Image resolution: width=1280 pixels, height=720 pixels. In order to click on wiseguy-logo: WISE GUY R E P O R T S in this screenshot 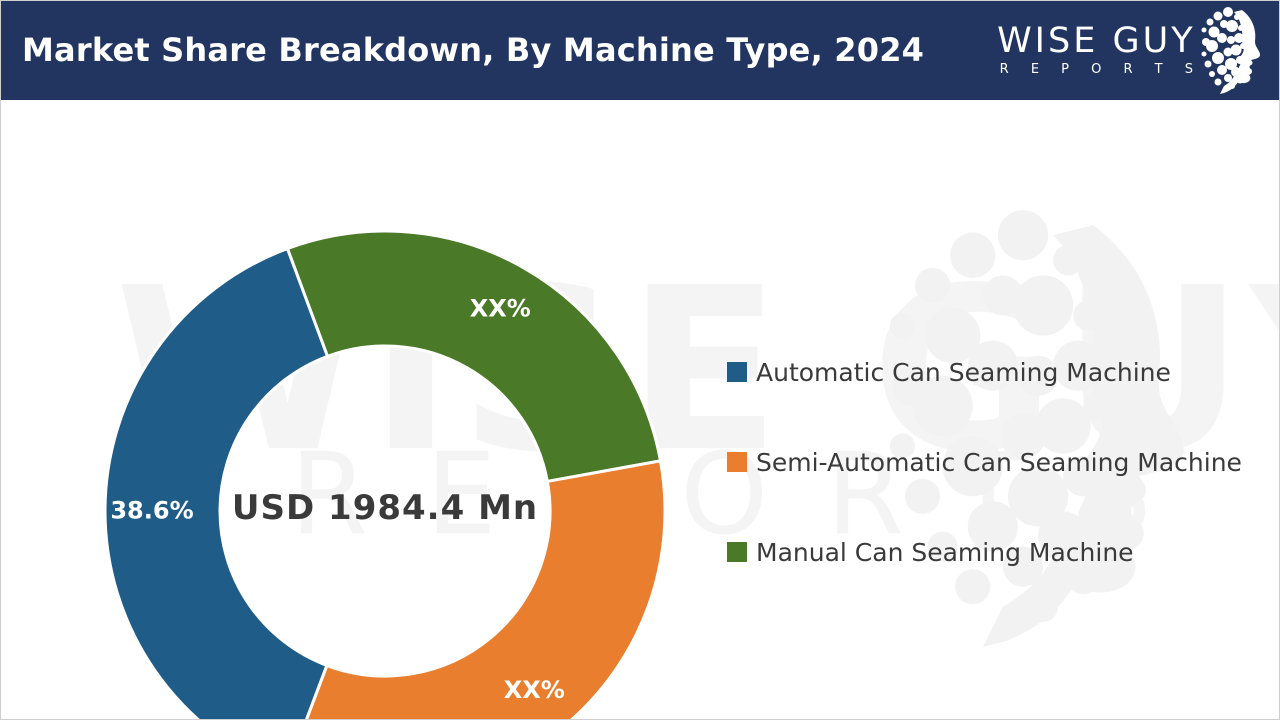, I will do `click(1126, 50)`.